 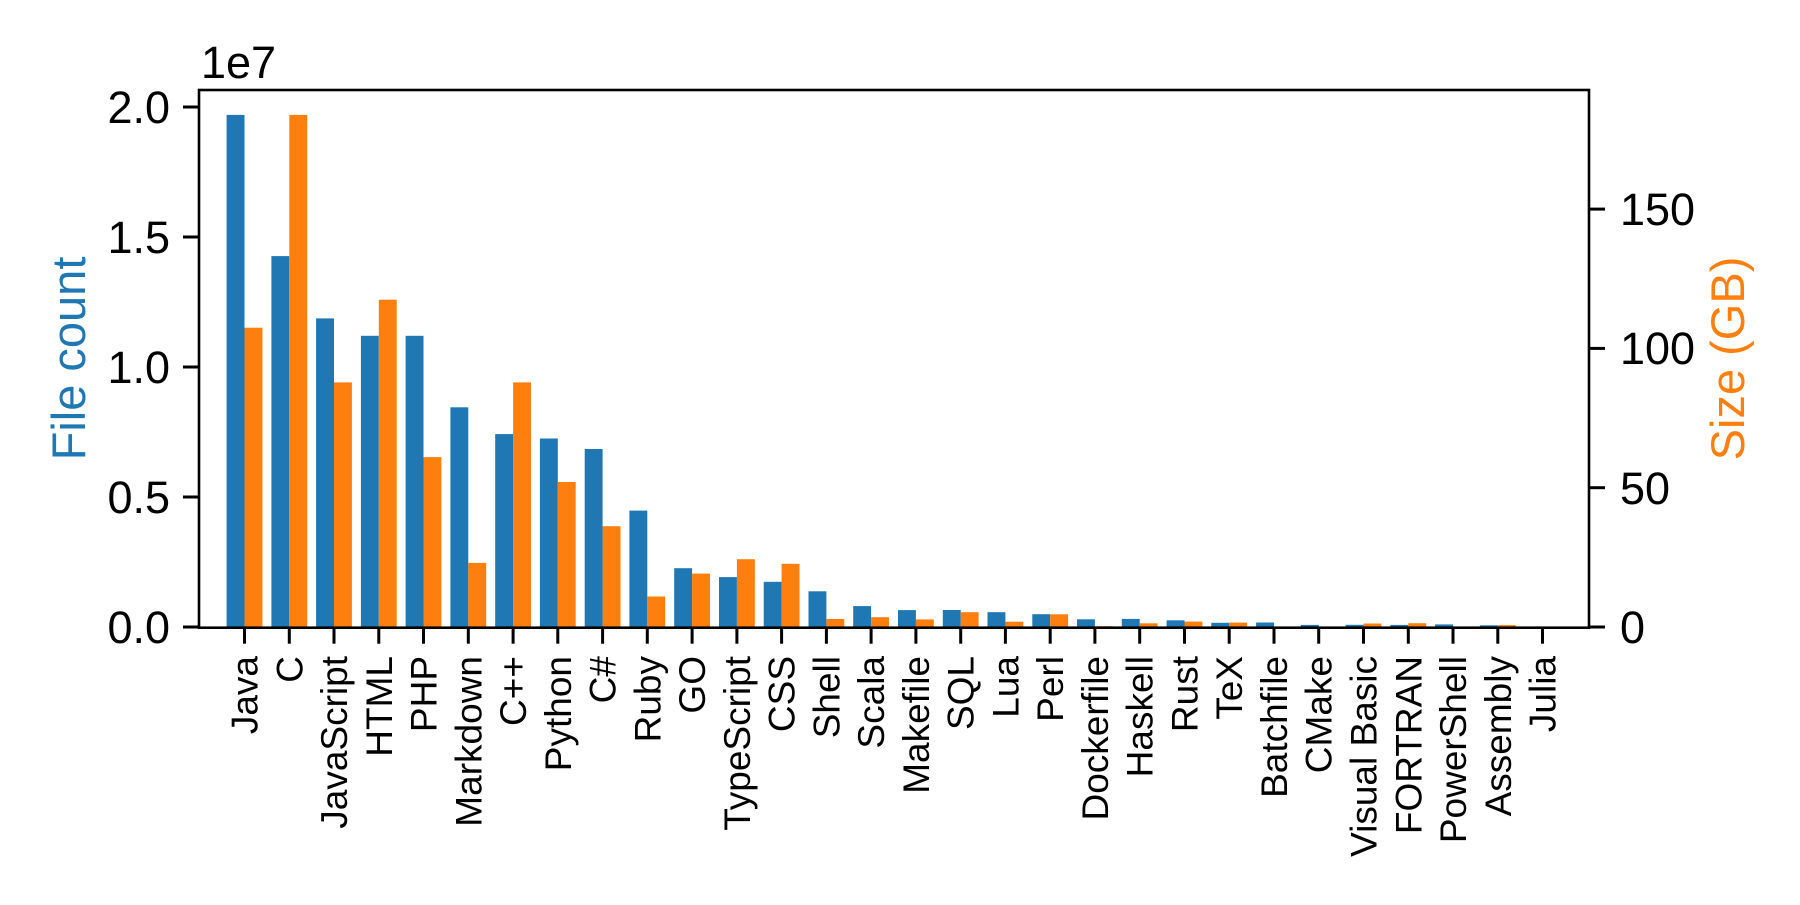 I want to click on svg-text: Julia, so click(x=1543, y=694).